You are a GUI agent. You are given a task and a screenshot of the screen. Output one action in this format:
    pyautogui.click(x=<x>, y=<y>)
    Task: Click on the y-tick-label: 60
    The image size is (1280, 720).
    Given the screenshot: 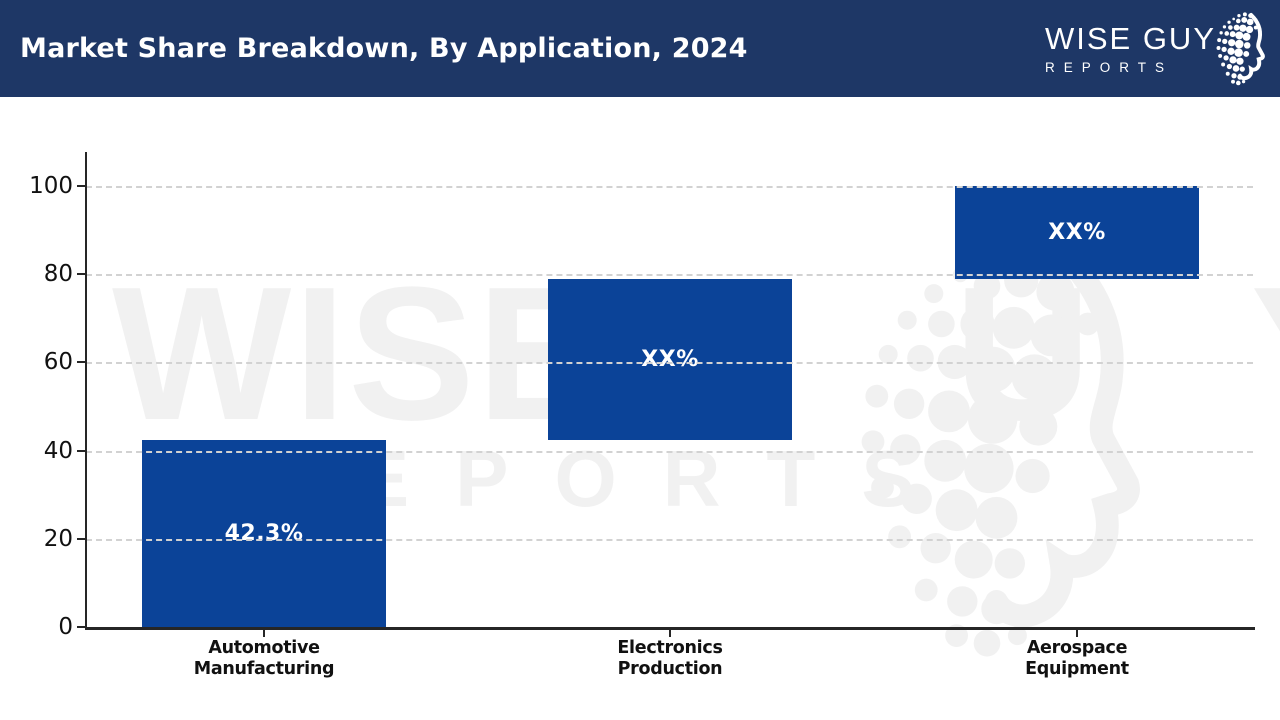 What is the action you would take?
    pyautogui.click(x=58, y=362)
    